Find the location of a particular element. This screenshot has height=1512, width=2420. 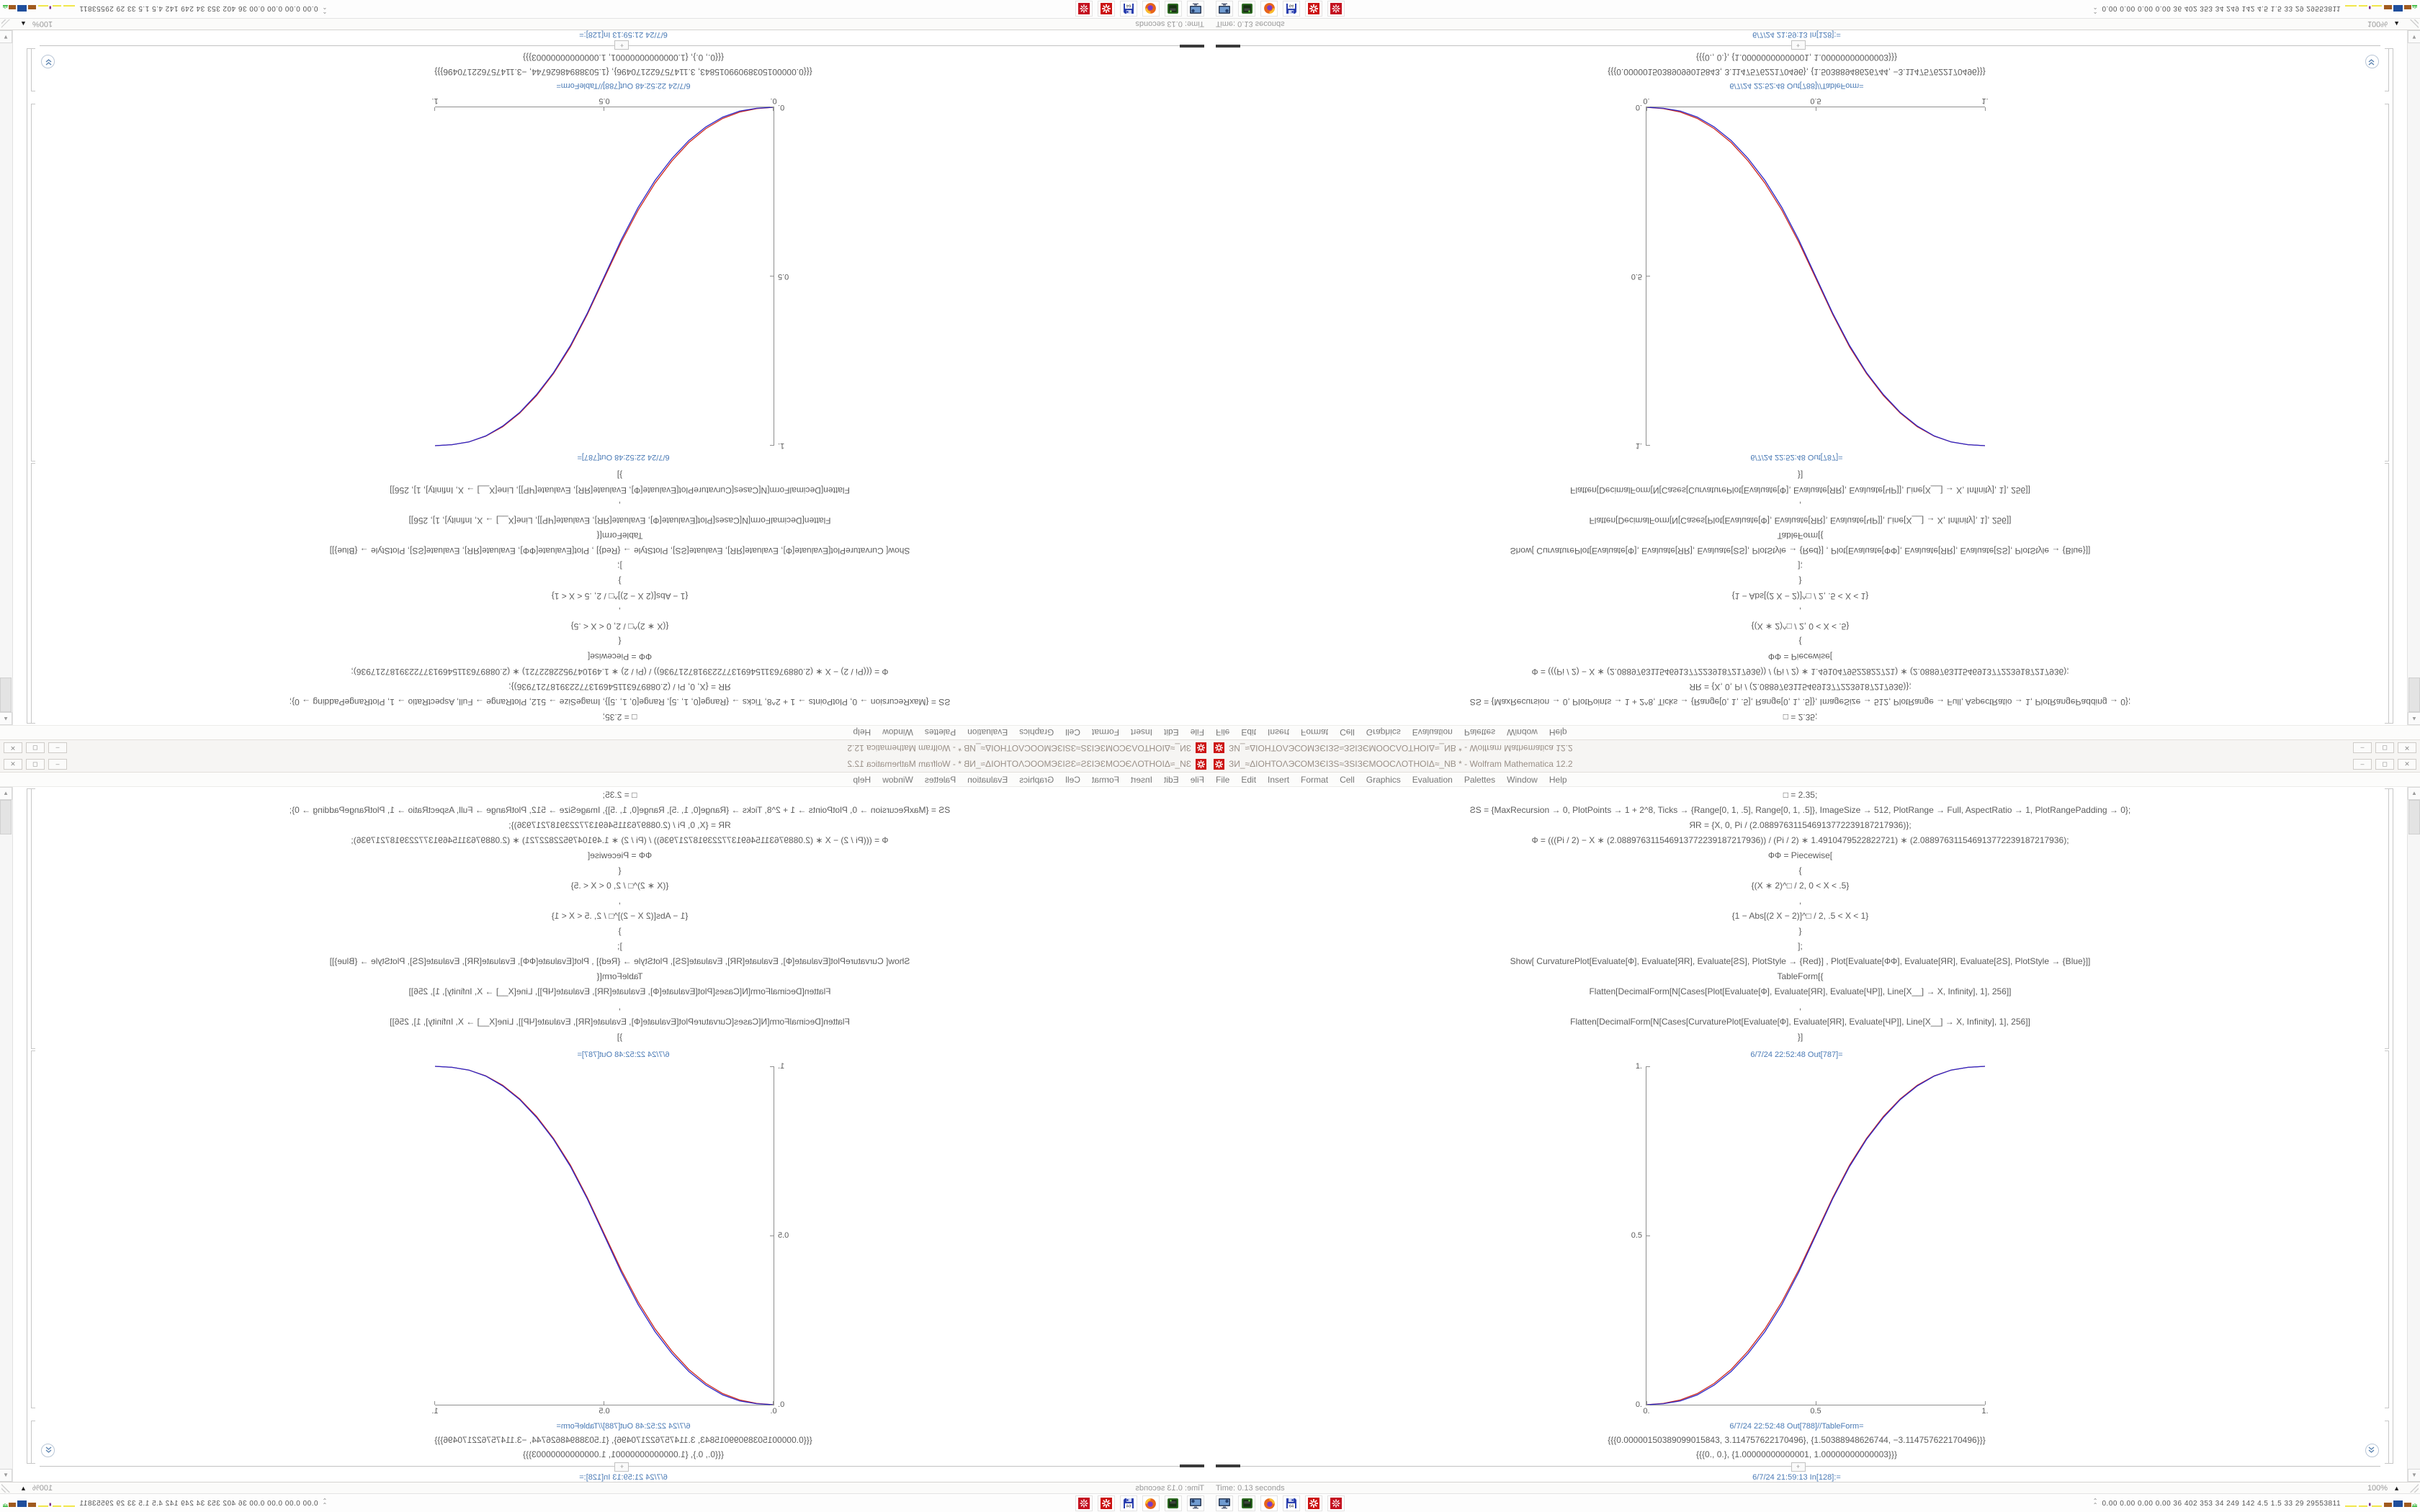

tray-expand-chevron-icon: ⌃ ⌃ is located at coordinates (2095, 9).